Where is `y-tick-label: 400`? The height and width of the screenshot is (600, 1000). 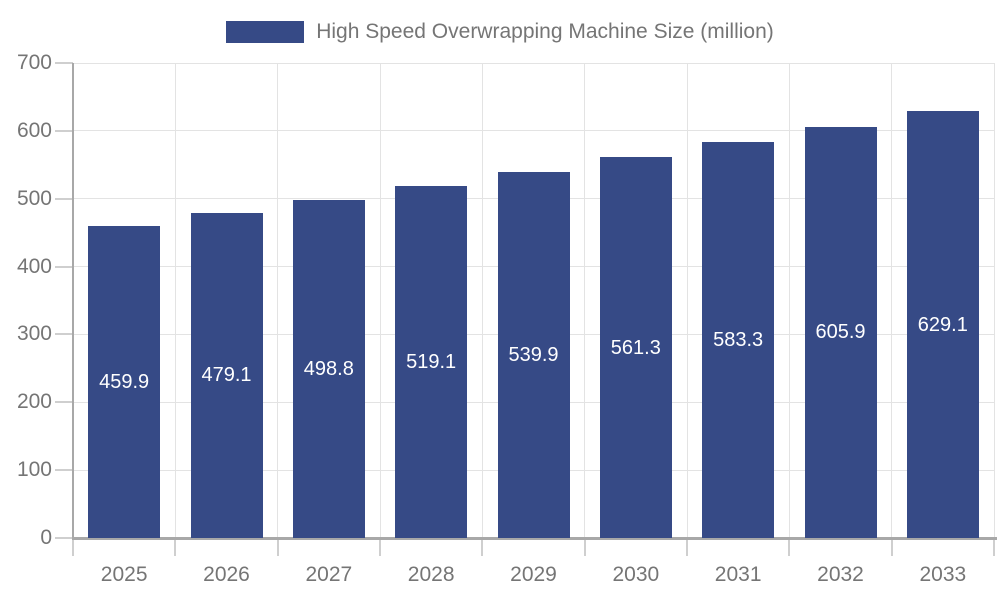 y-tick-label: 400 is located at coordinates (34, 266).